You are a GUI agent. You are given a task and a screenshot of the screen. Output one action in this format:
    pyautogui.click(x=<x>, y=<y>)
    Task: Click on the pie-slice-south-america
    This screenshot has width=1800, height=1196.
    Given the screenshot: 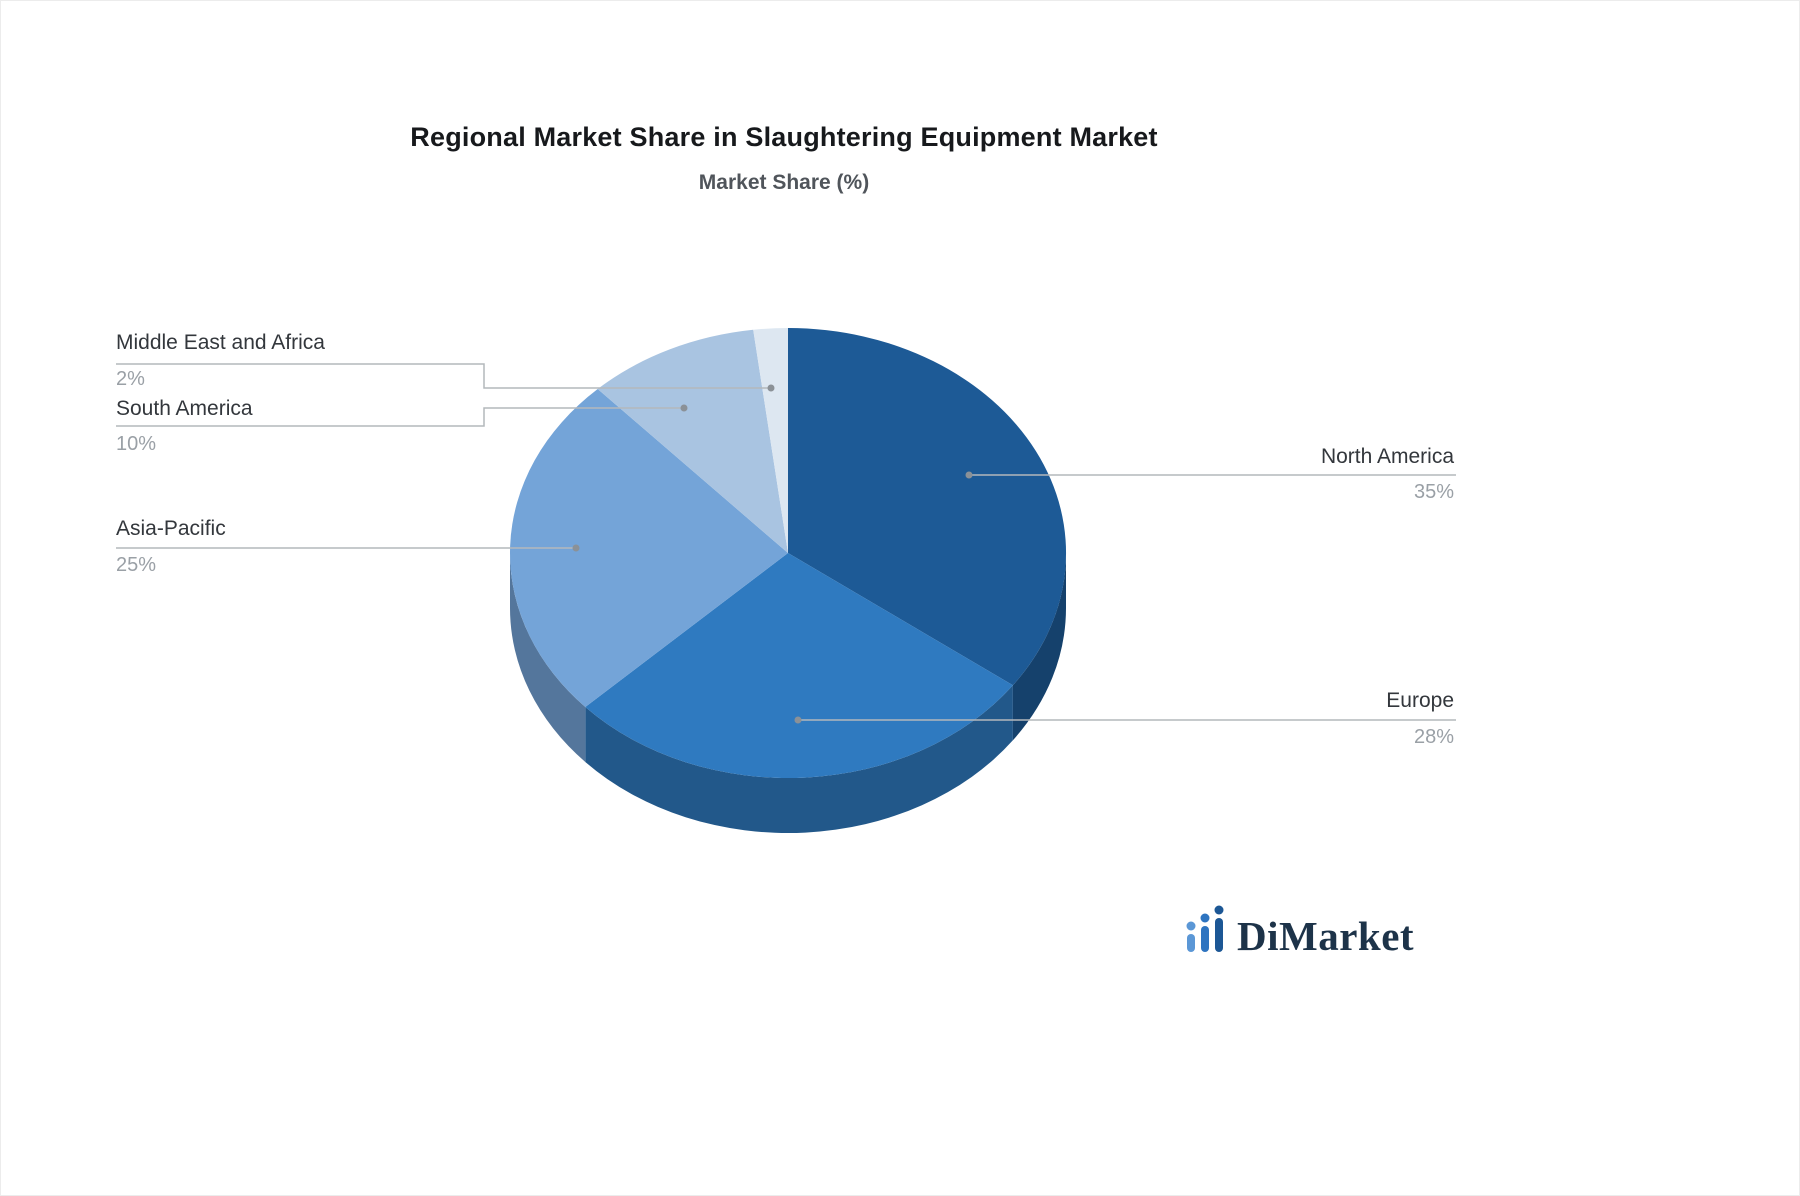 What is the action you would take?
    pyautogui.click(x=692, y=441)
    